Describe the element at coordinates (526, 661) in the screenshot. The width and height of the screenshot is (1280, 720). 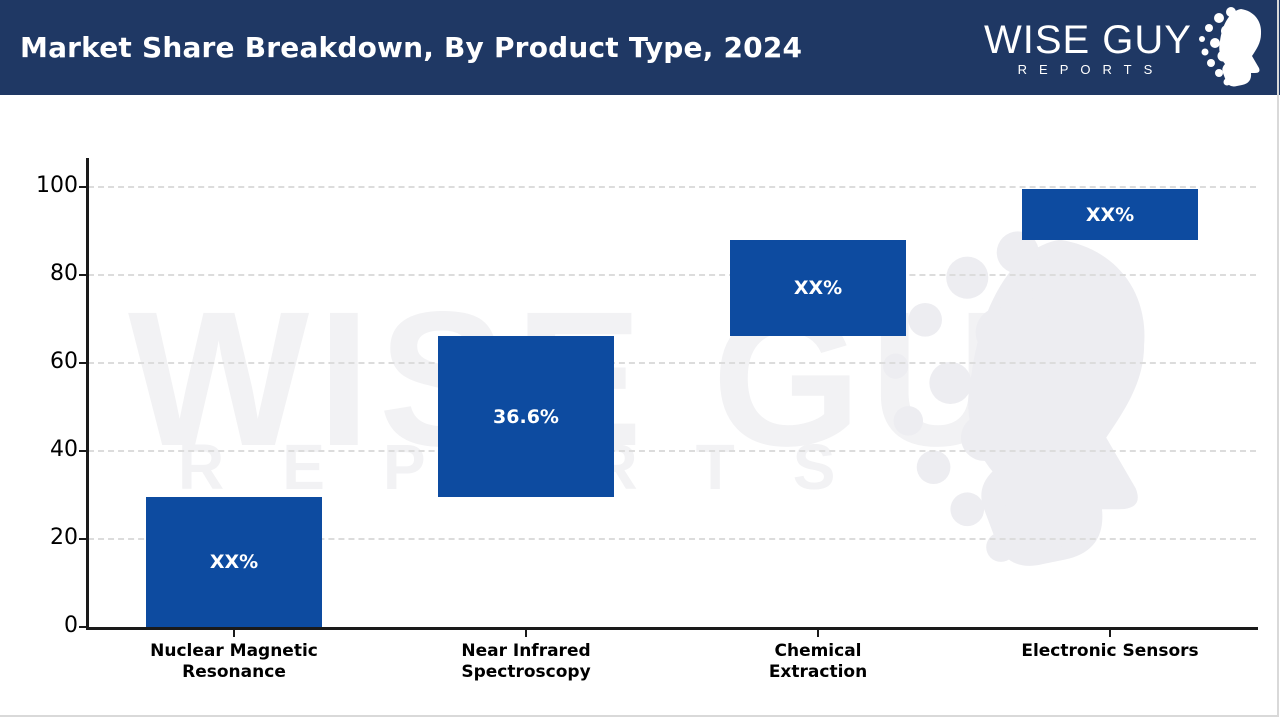
I see `x-category-label-1: Near Infrared Spectroscopy` at that location.